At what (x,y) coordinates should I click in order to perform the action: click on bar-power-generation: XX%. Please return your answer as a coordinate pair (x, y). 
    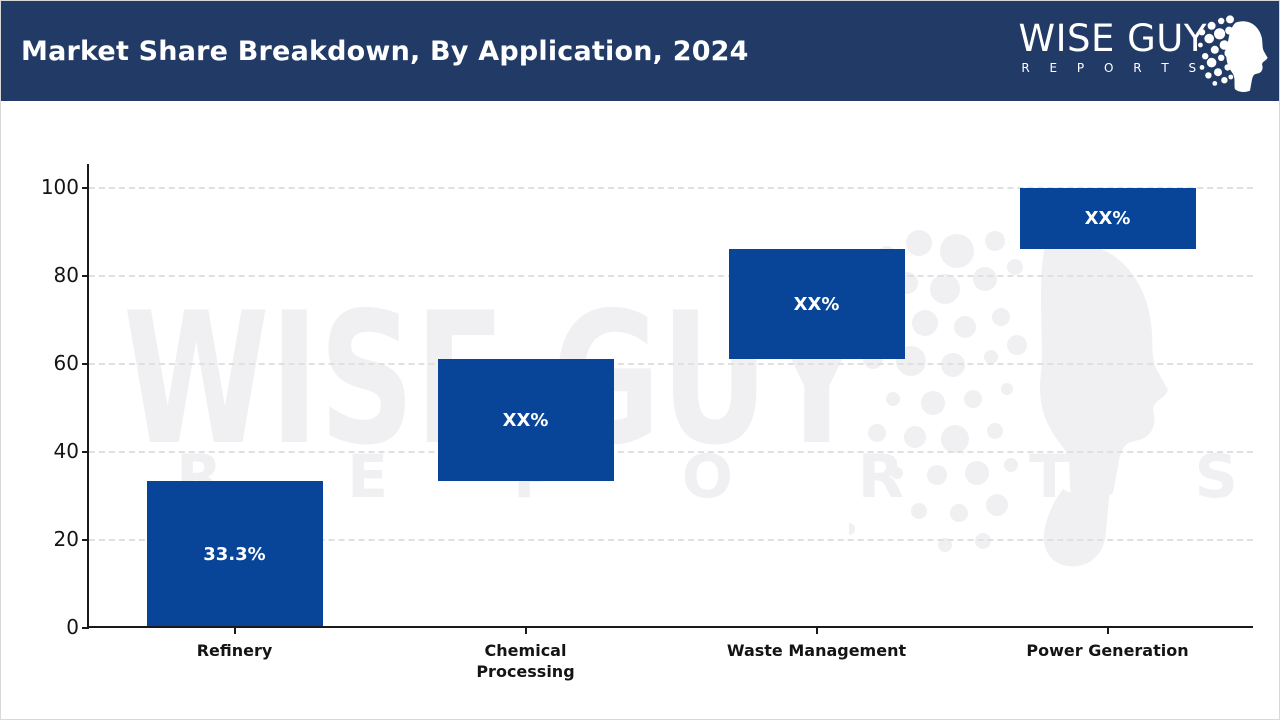
    Looking at the image, I should click on (1107, 219).